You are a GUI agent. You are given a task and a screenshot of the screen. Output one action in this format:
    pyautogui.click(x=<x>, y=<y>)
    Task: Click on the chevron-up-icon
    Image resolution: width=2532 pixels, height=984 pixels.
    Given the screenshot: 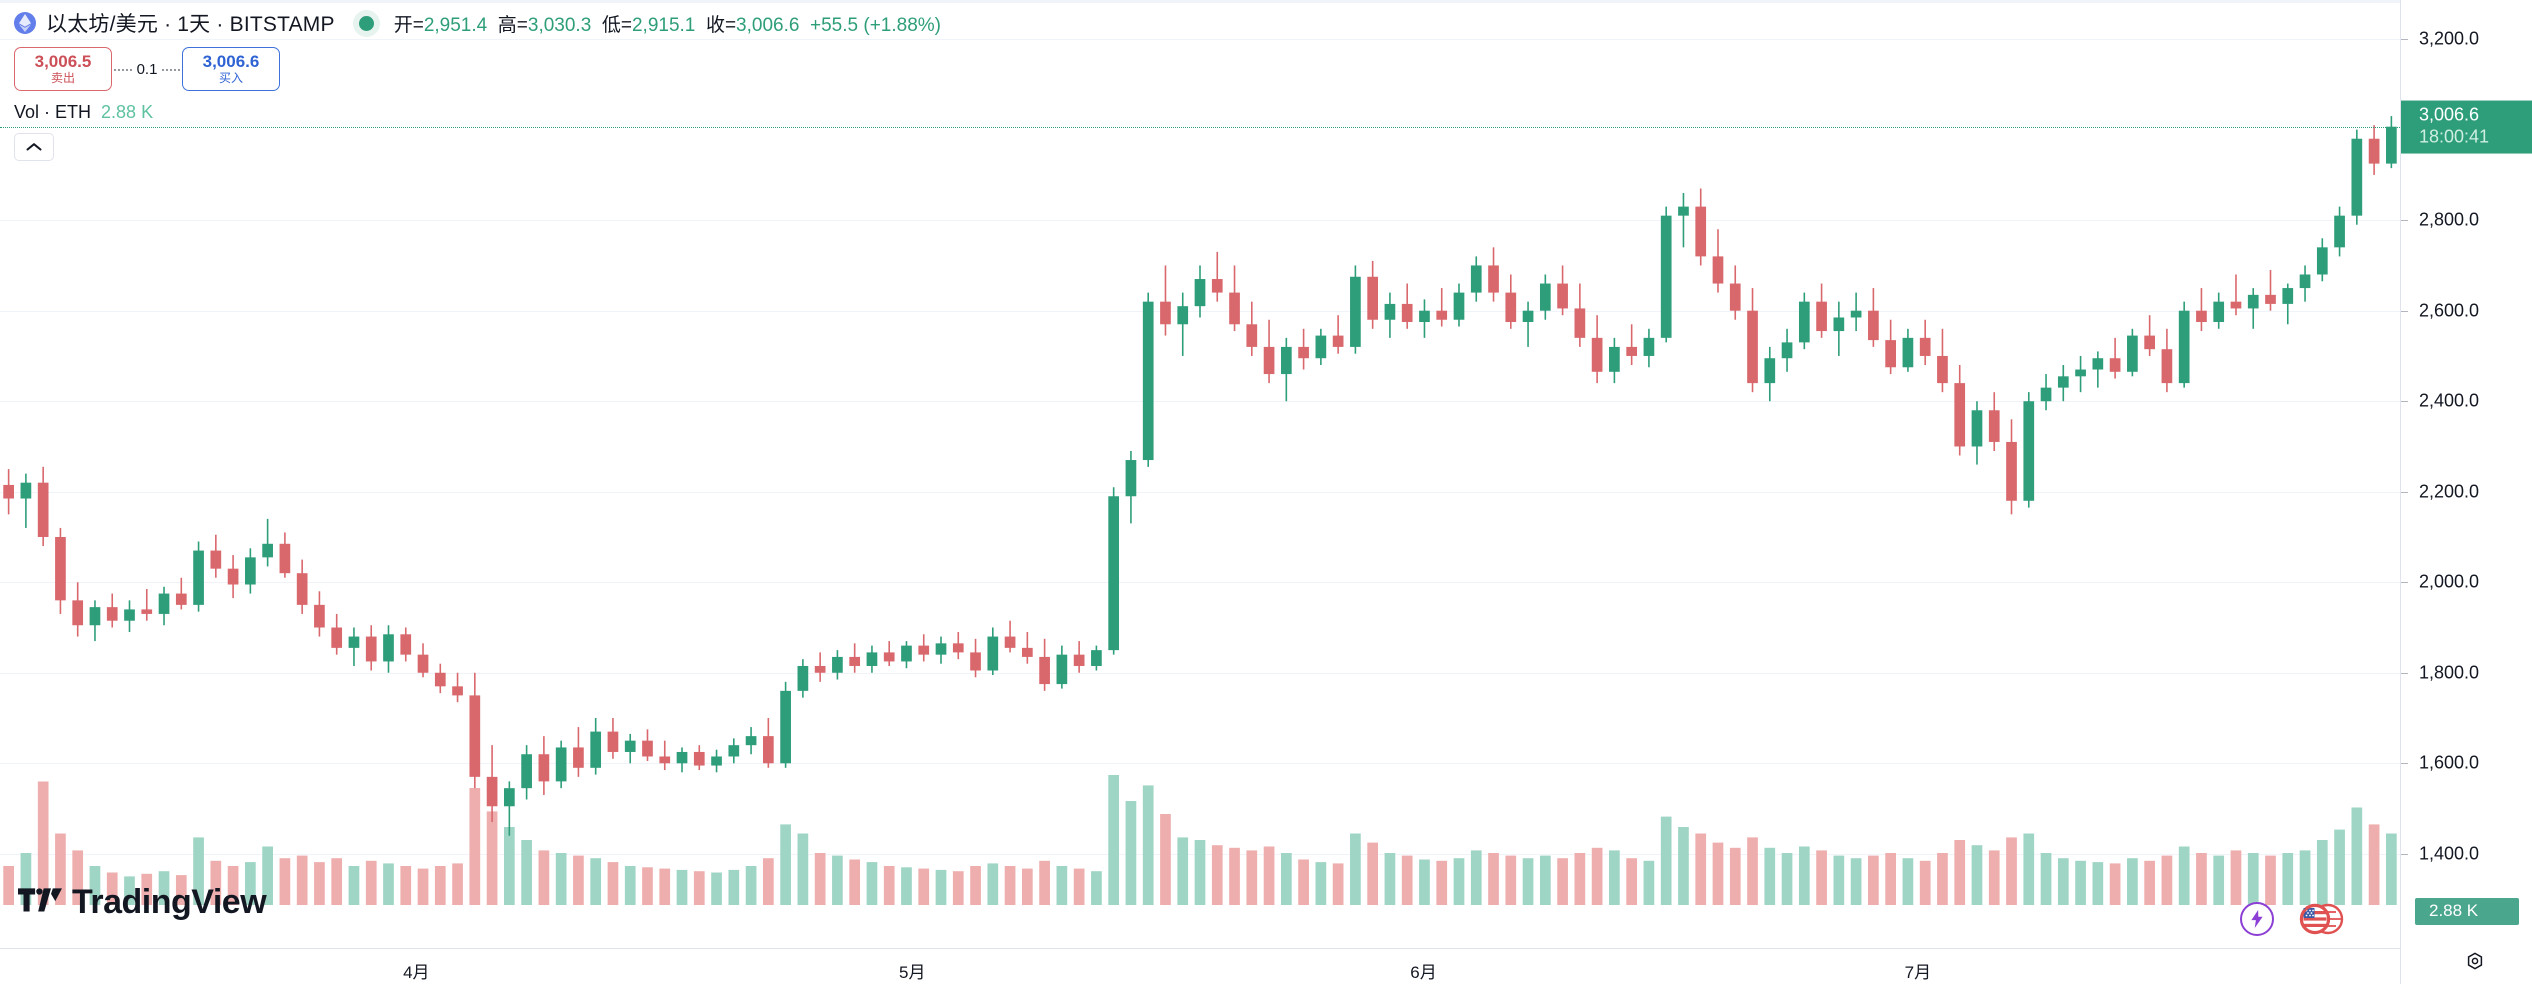 What is the action you would take?
    pyautogui.click(x=34, y=147)
    